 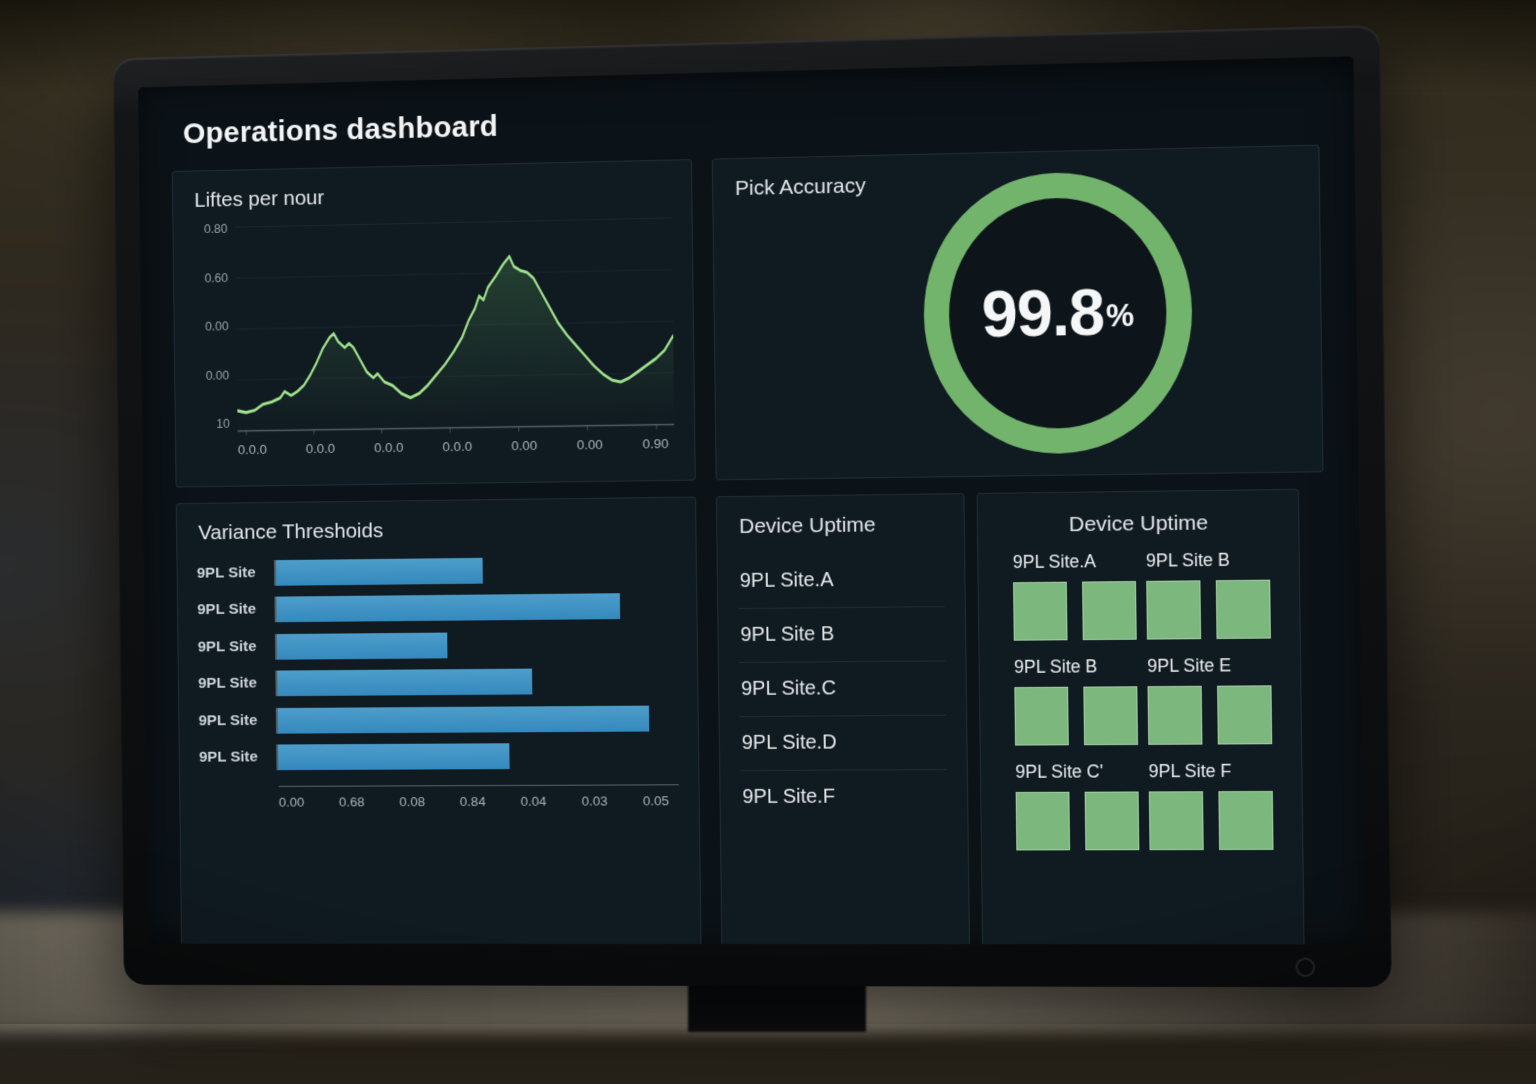 I want to click on y-tick: 0.60, so click(x=216, y=278).